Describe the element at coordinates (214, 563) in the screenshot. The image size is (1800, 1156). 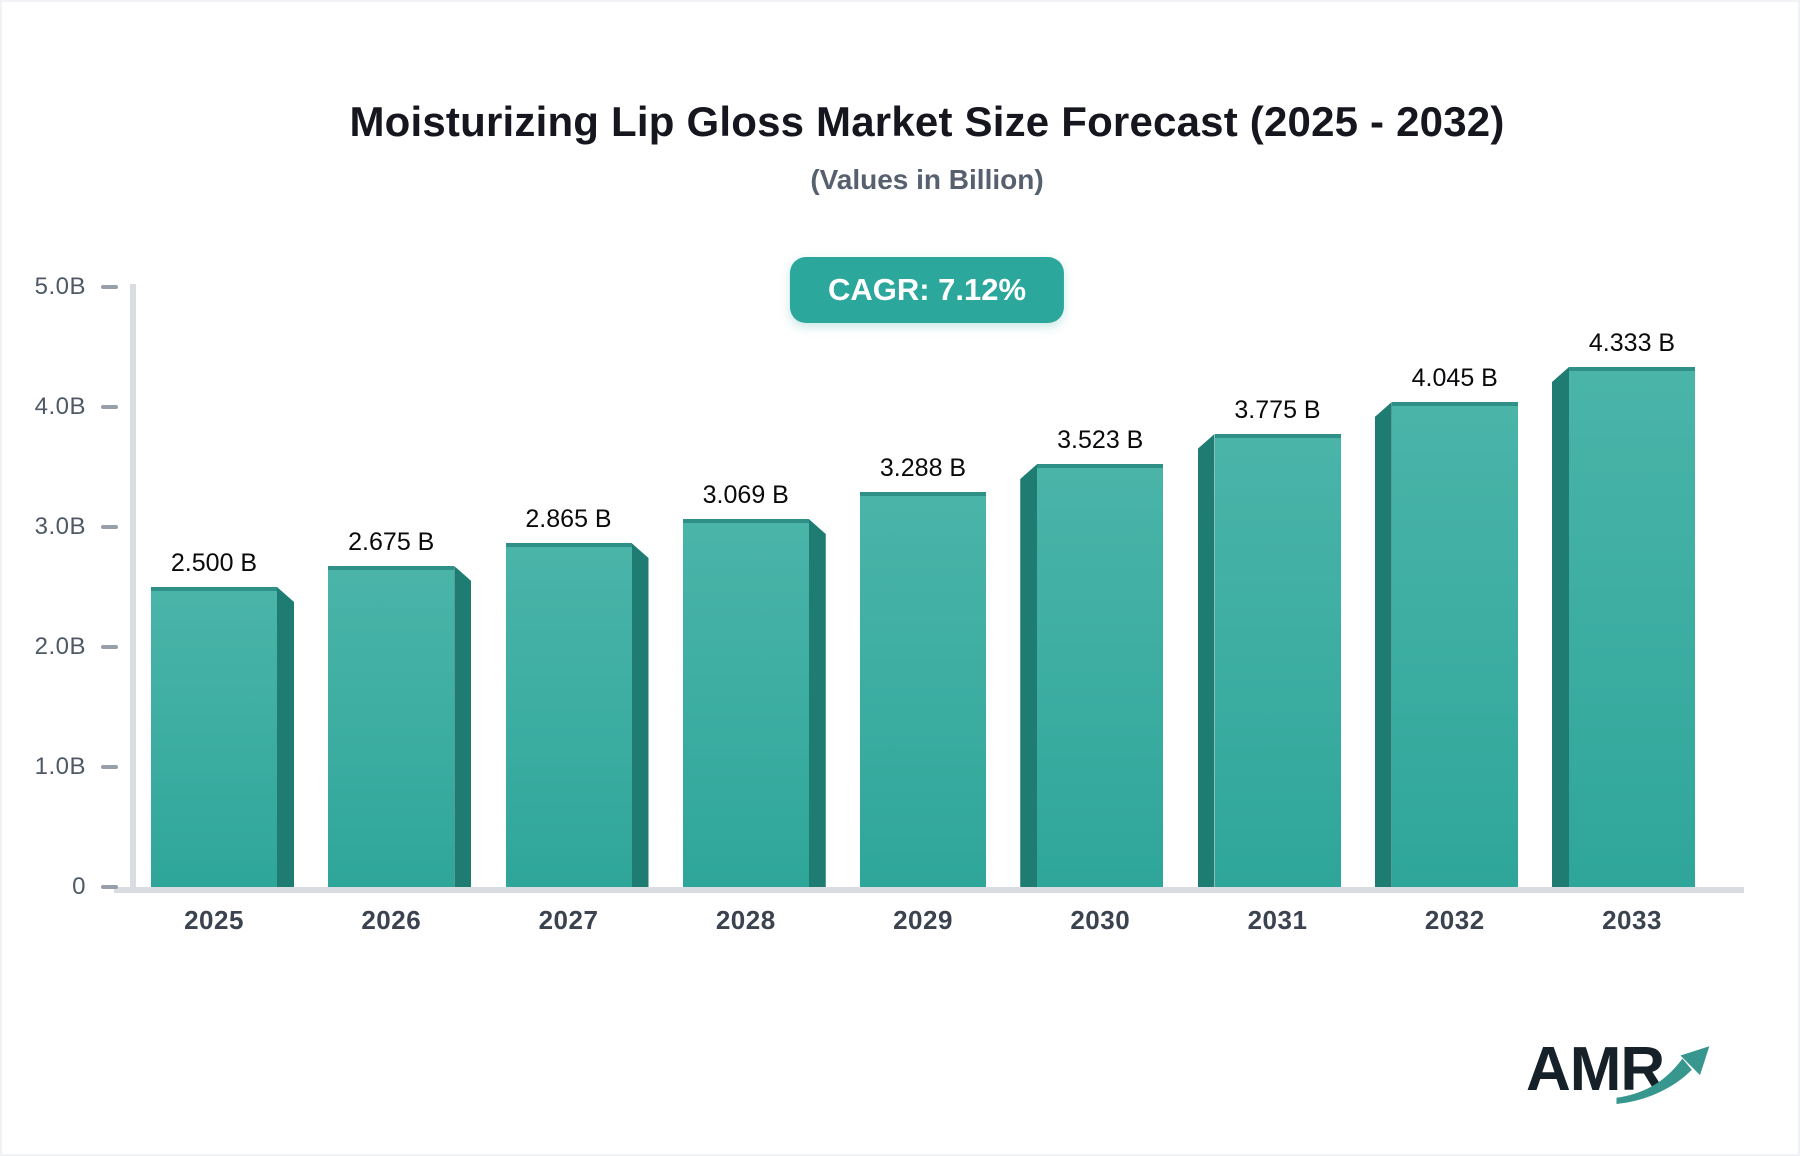
I see `bar-value-label: 2.500 B` at that location.